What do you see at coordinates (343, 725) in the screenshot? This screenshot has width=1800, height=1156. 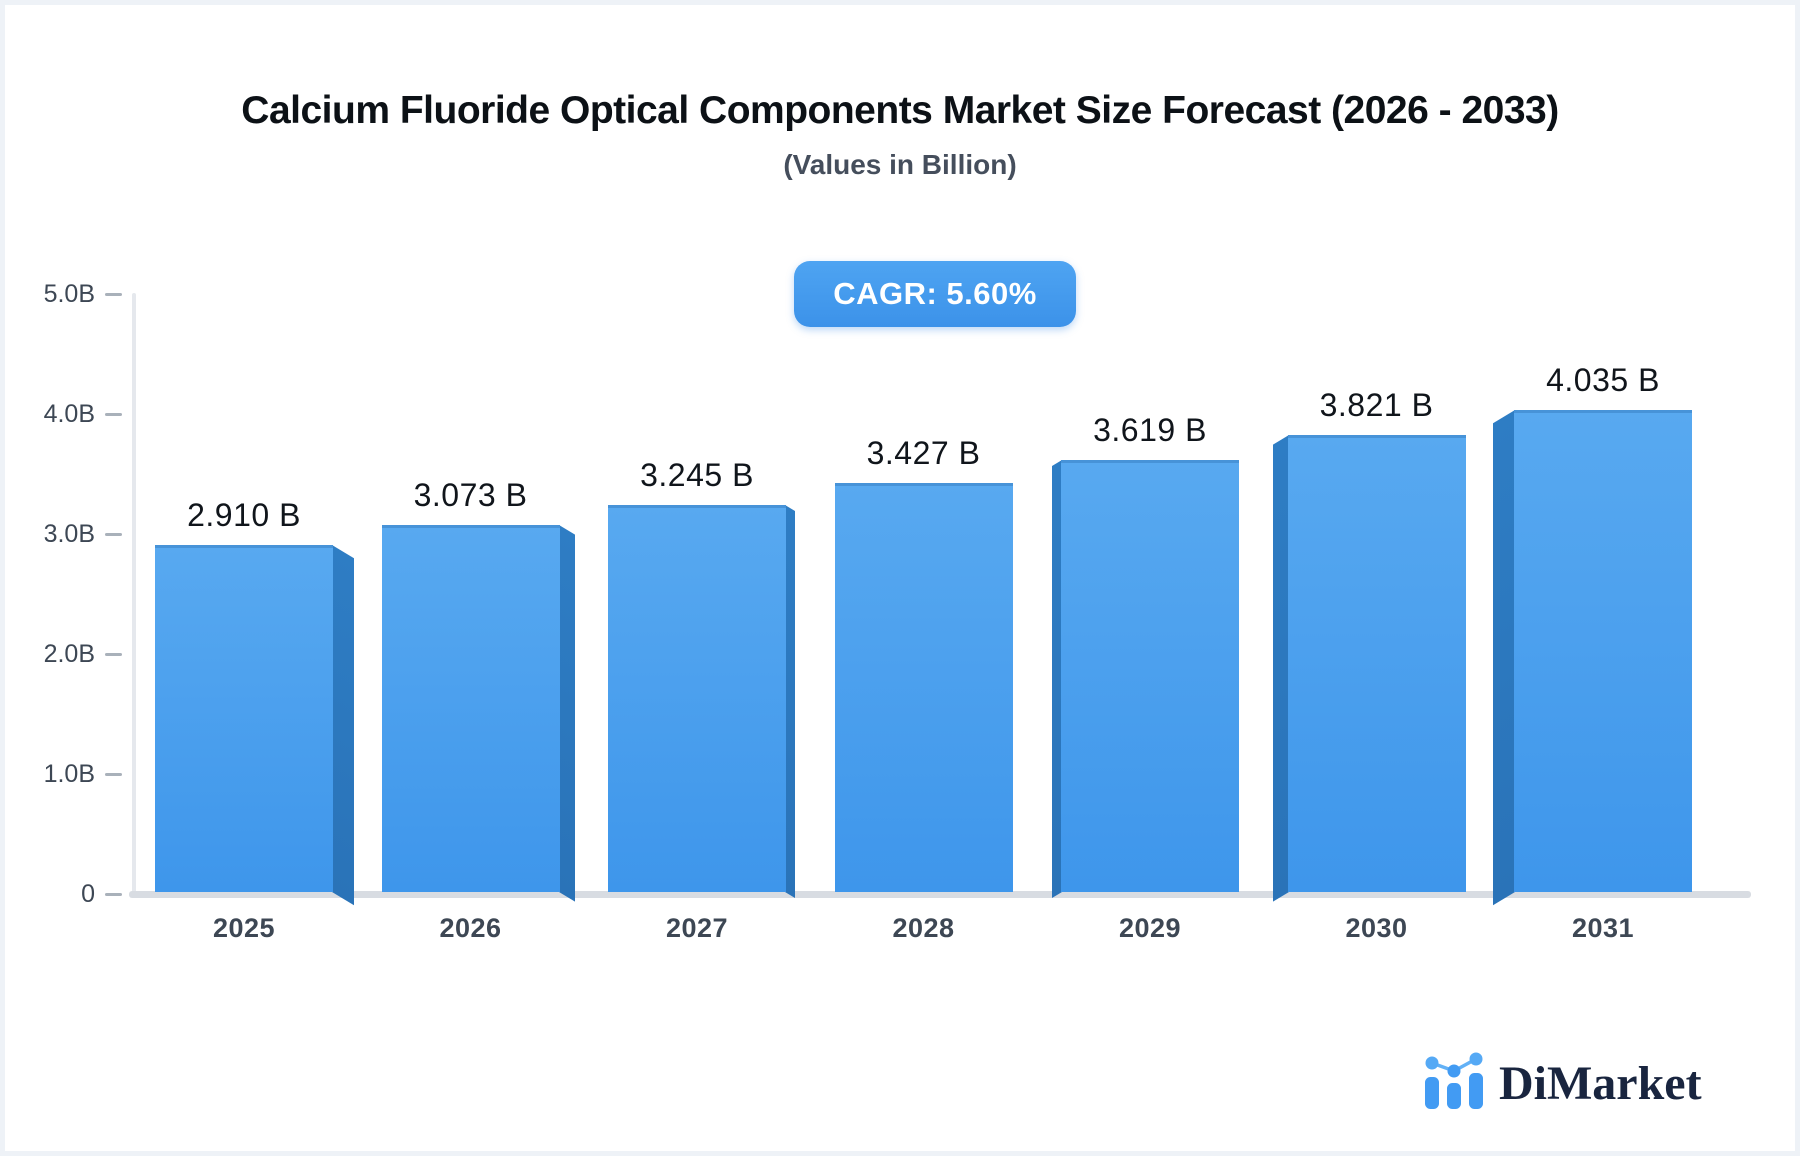 I see `bar-3d-side-2025` at bounding box center [343, 725].